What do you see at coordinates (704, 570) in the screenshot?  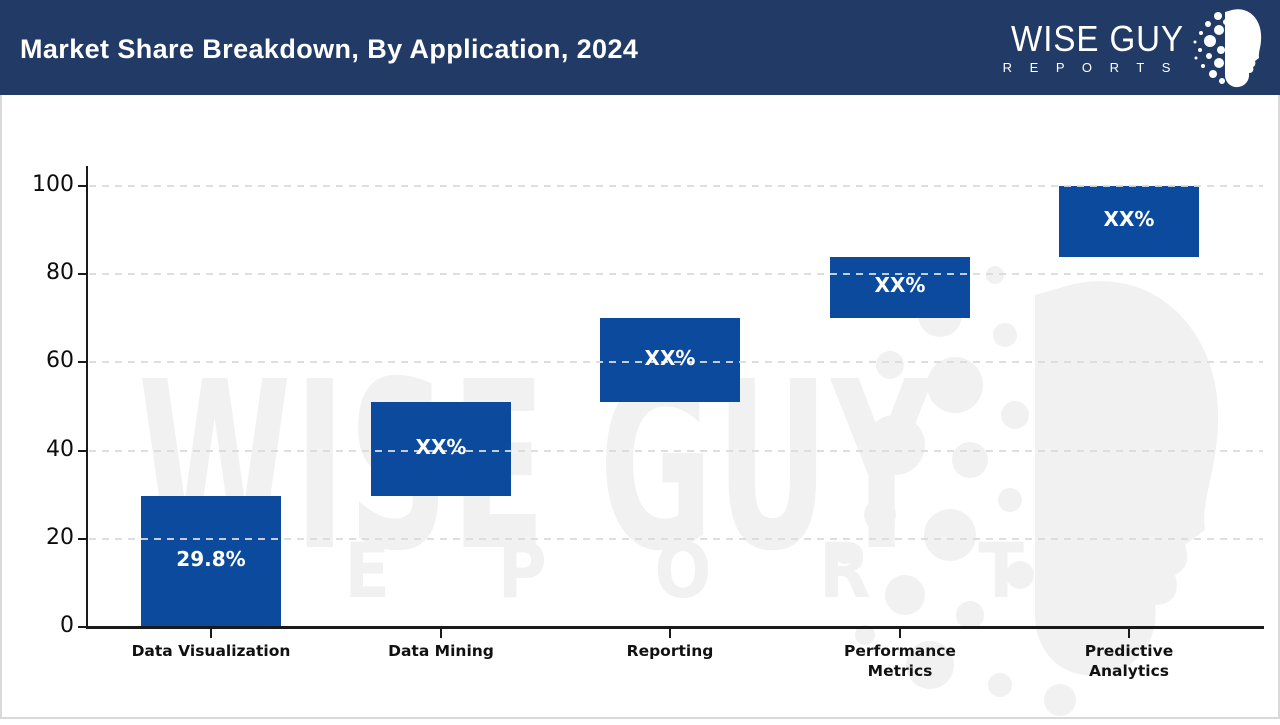 I see `watermark-subtext: R E P O R T S` at bounding box center [704, 570].